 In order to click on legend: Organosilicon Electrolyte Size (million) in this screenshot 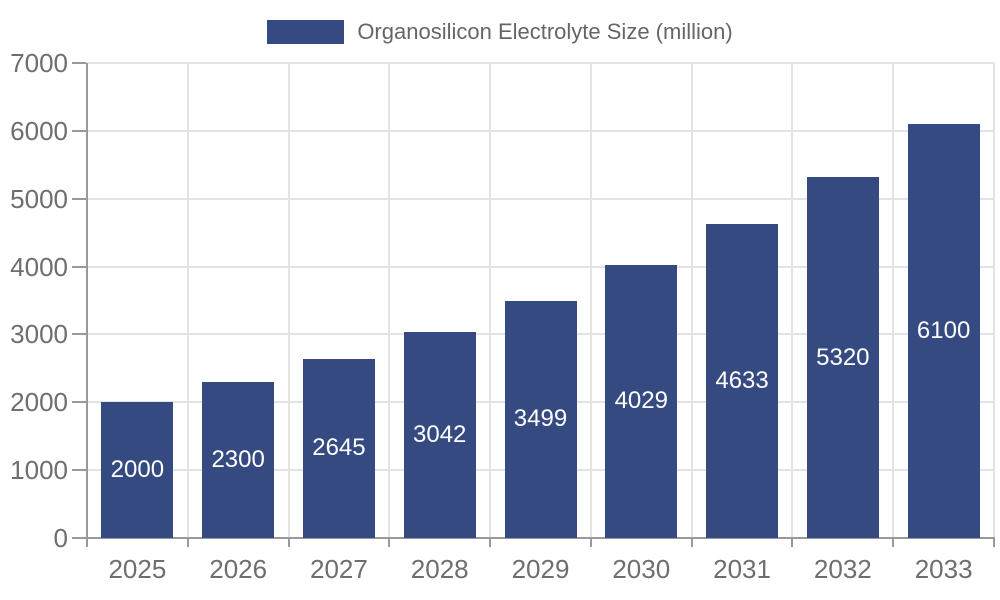, I will do `click(500, 32)`.